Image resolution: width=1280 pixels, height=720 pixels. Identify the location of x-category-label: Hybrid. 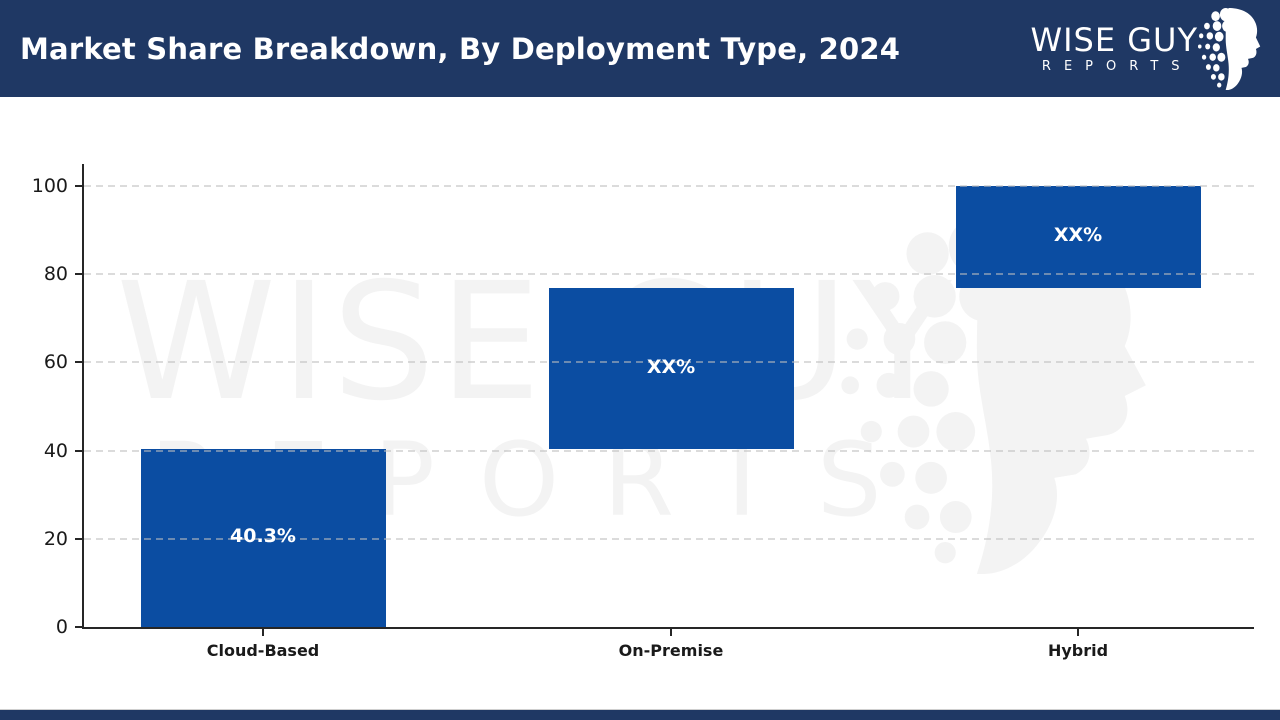
(1078, 650).